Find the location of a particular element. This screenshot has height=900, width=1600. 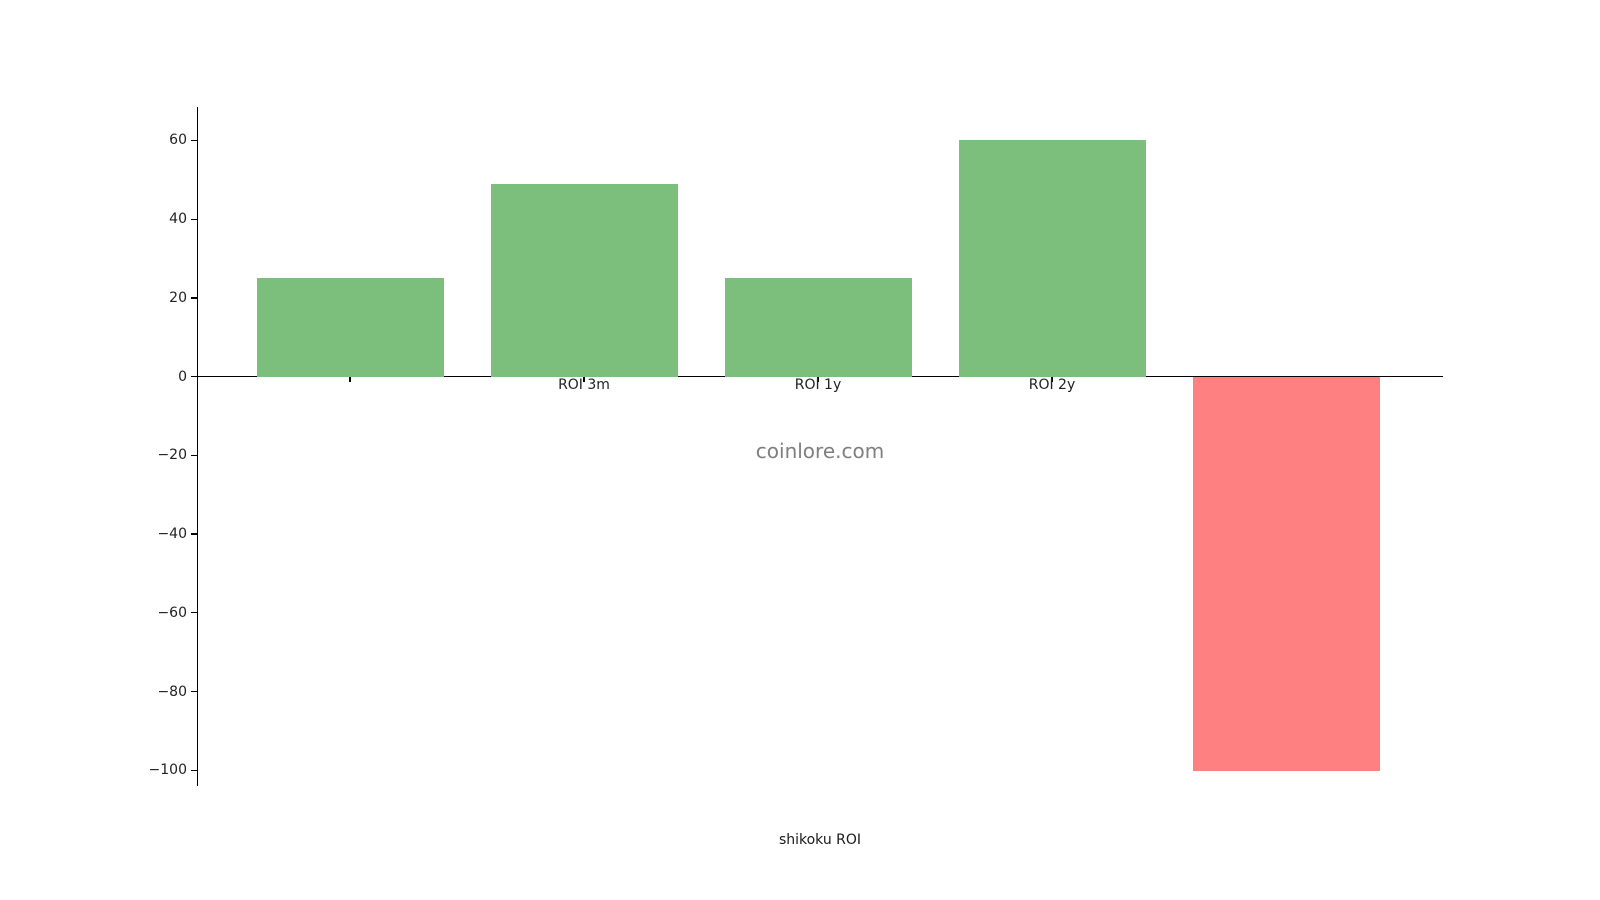

bar-roi-1y is located at coordinates (818, 327).